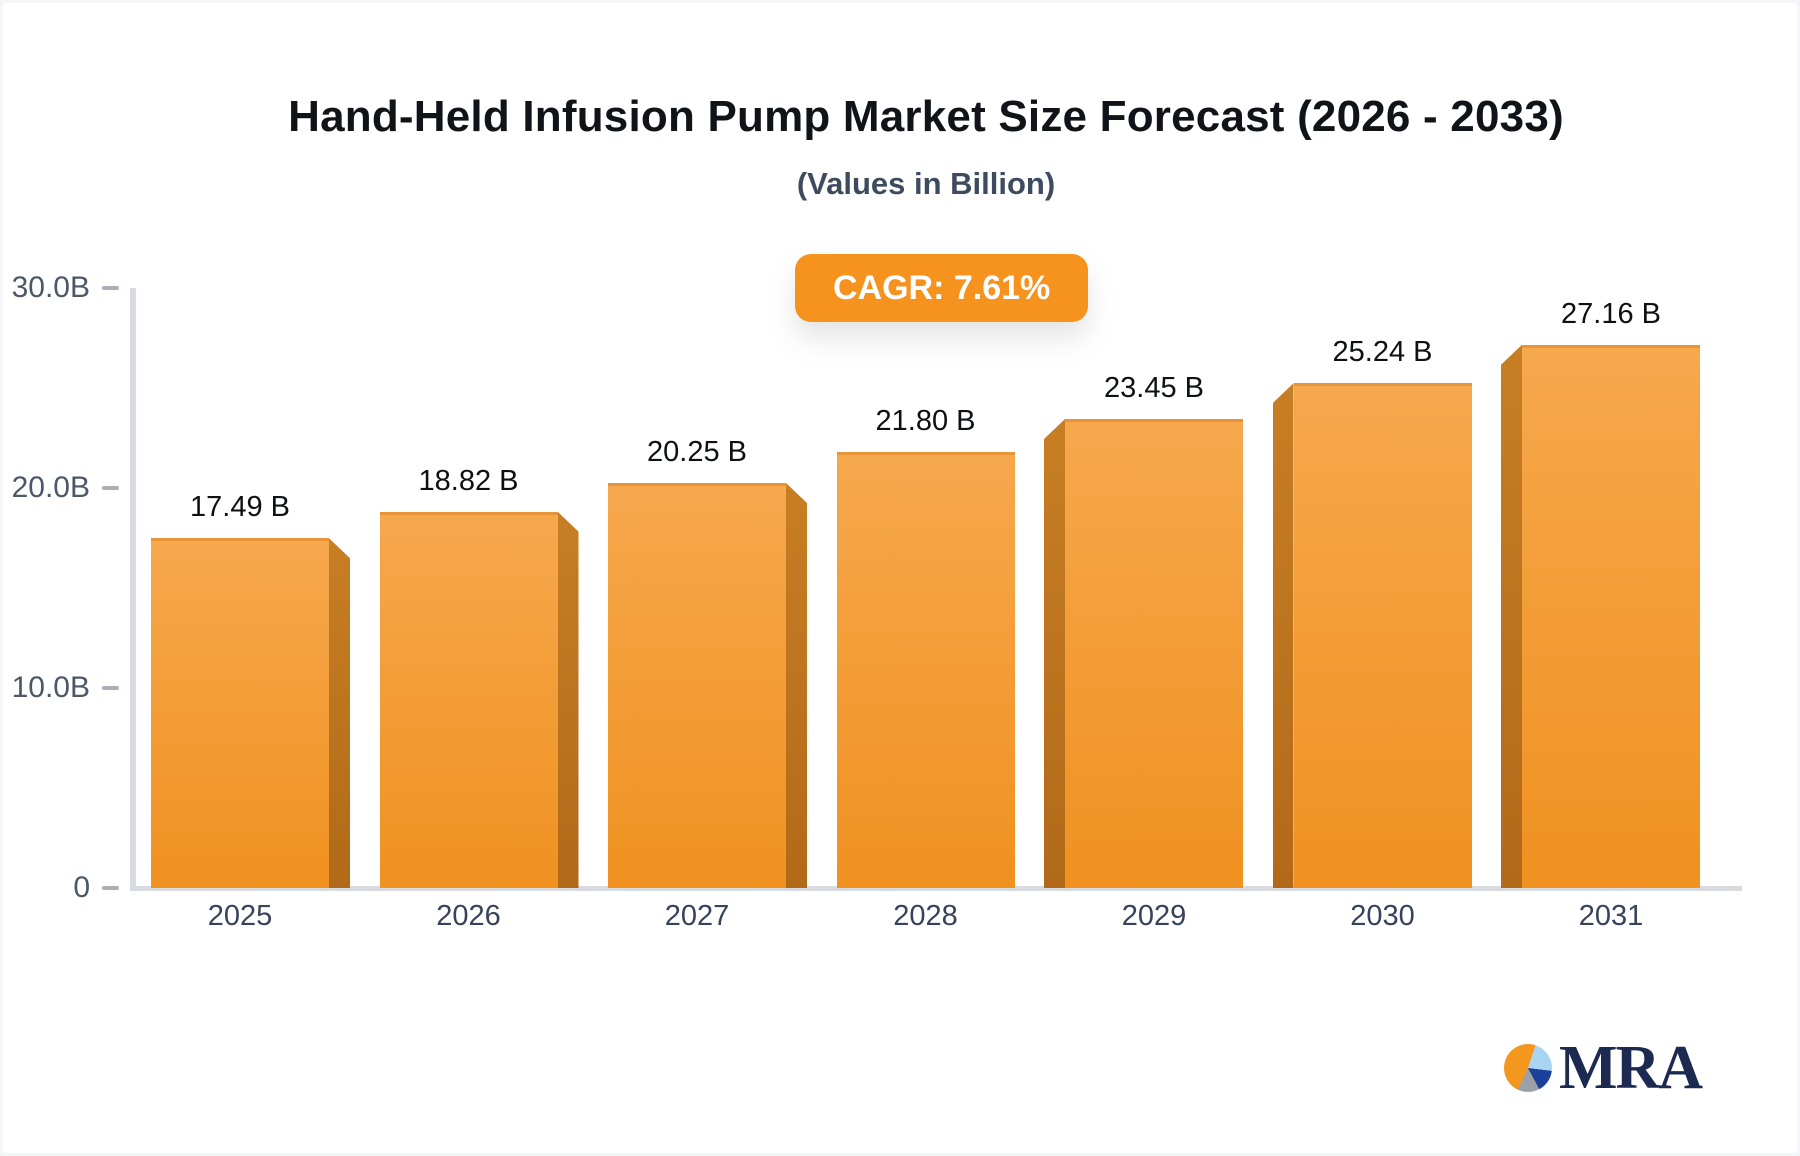 This screenshot has height=1156, width=1800. I want to click on brand-logo: MRA, so click(1603, 1068).